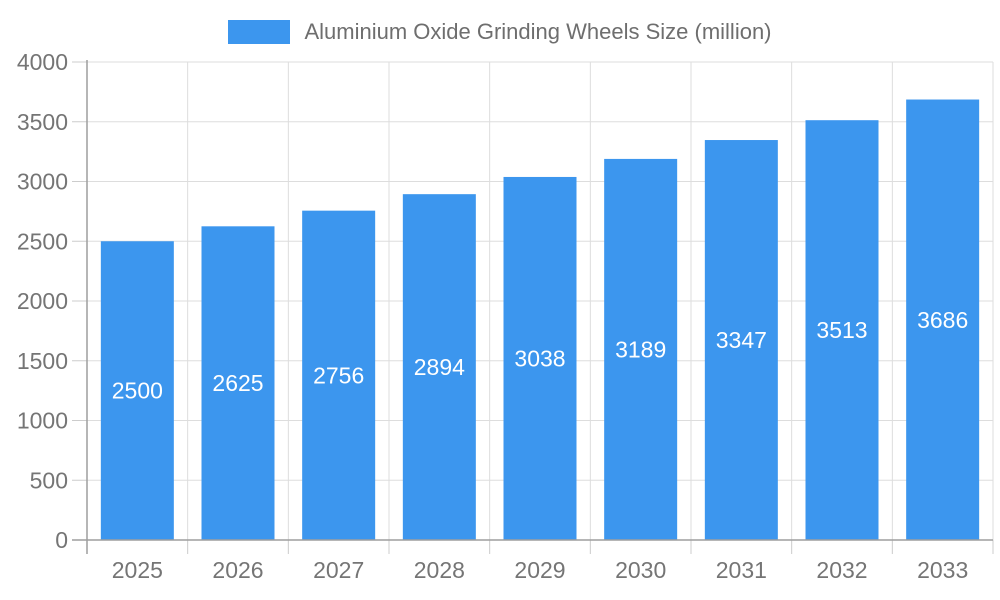  What do you see at coordinates (539, 570) in the screenshot?
I see `x-axis-label: 2029` at bounding box center [539, 570].